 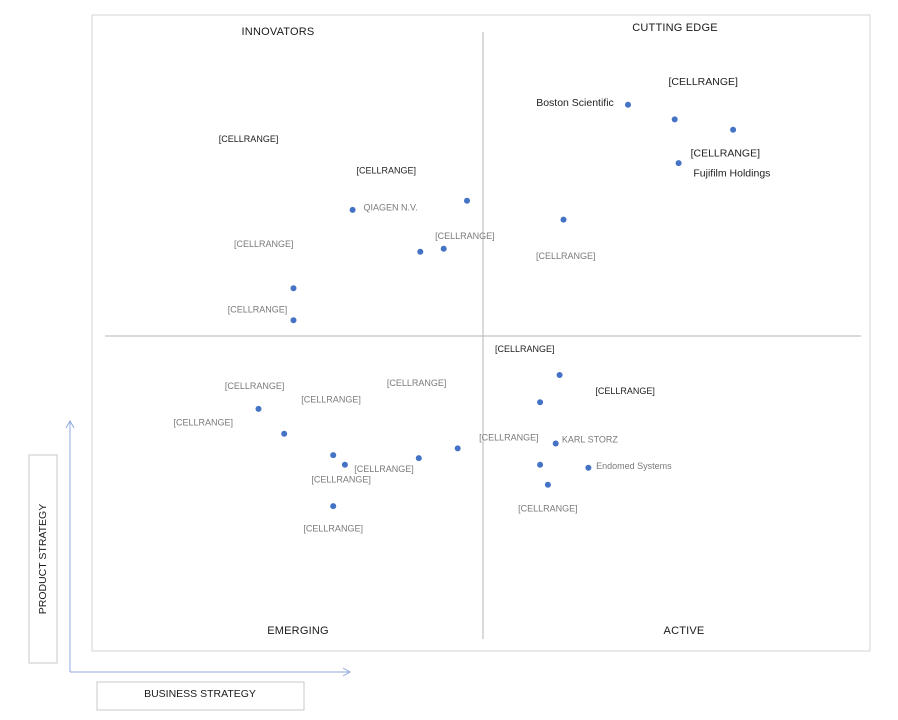 I want to click on data-label-14: KARL STORZ, so click(x=590, y=439).